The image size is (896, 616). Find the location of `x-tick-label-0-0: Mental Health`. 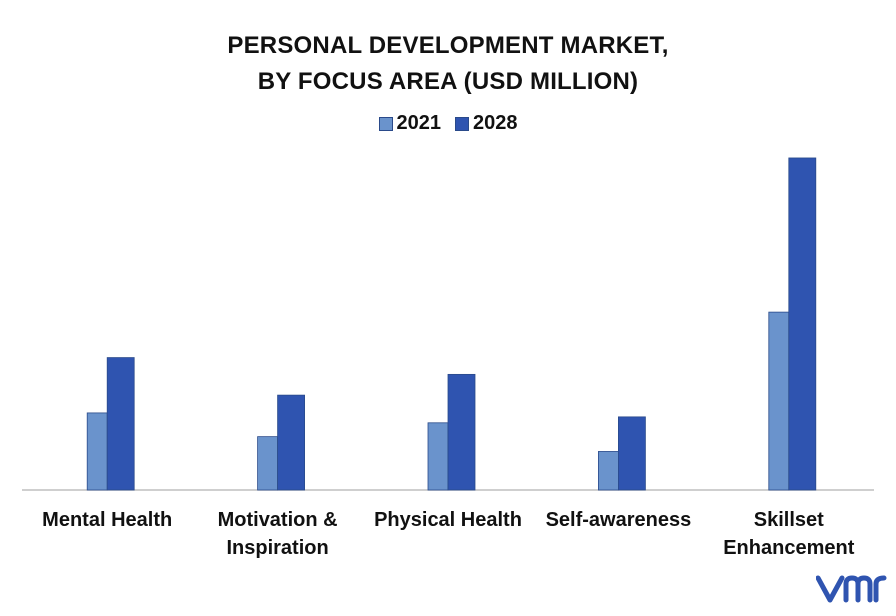

x-tick-label-0-0: Mental Health is located at coordinates (107, 520).